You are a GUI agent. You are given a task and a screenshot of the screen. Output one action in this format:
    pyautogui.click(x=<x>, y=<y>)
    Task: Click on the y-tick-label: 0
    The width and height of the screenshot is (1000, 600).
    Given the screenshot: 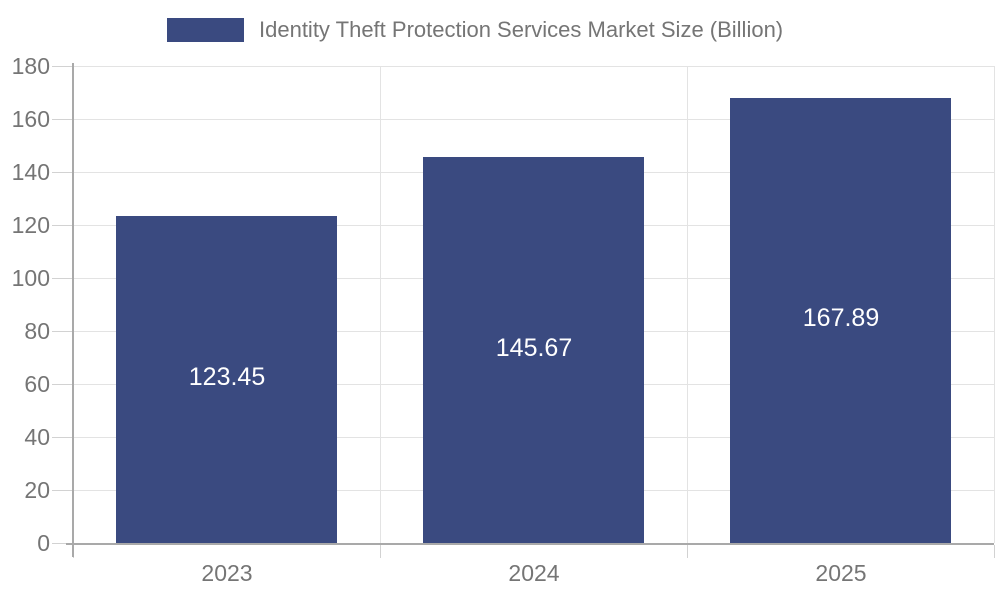 What is the action you would take?
    pyautogui.click(x=43, y=543)
    